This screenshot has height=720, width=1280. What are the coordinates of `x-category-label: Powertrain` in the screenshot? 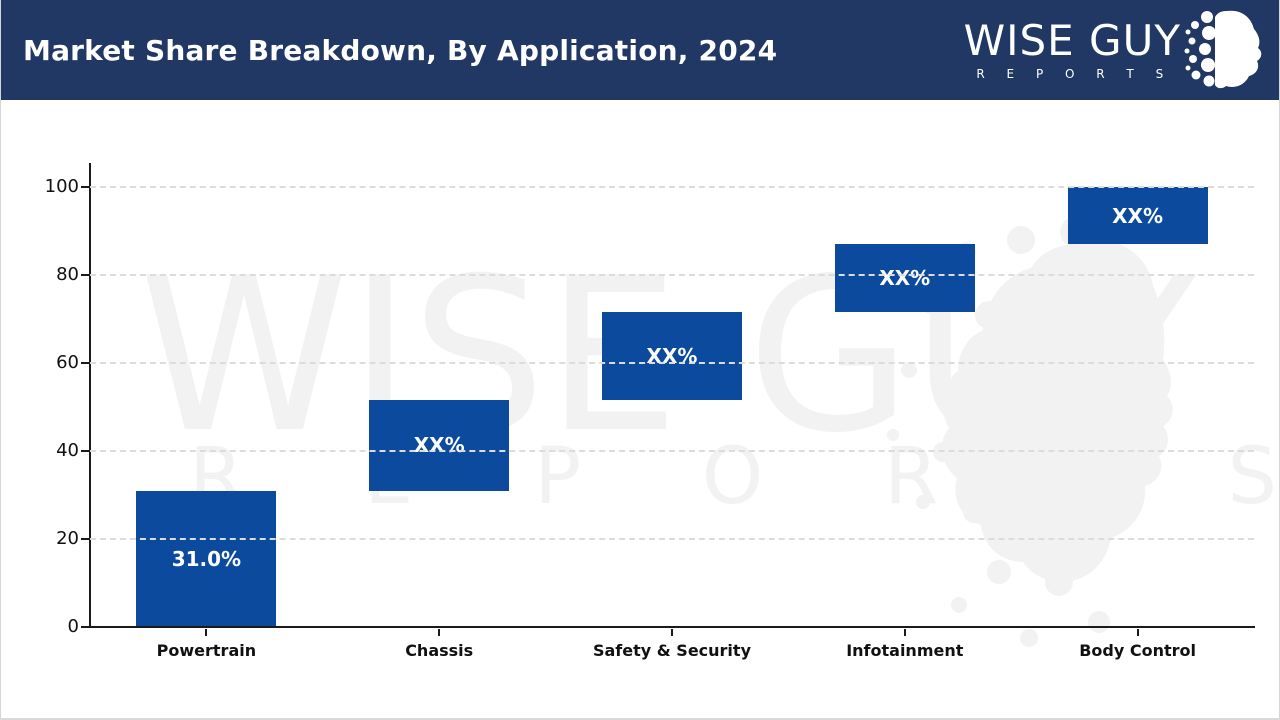 It's located at (206, 650).